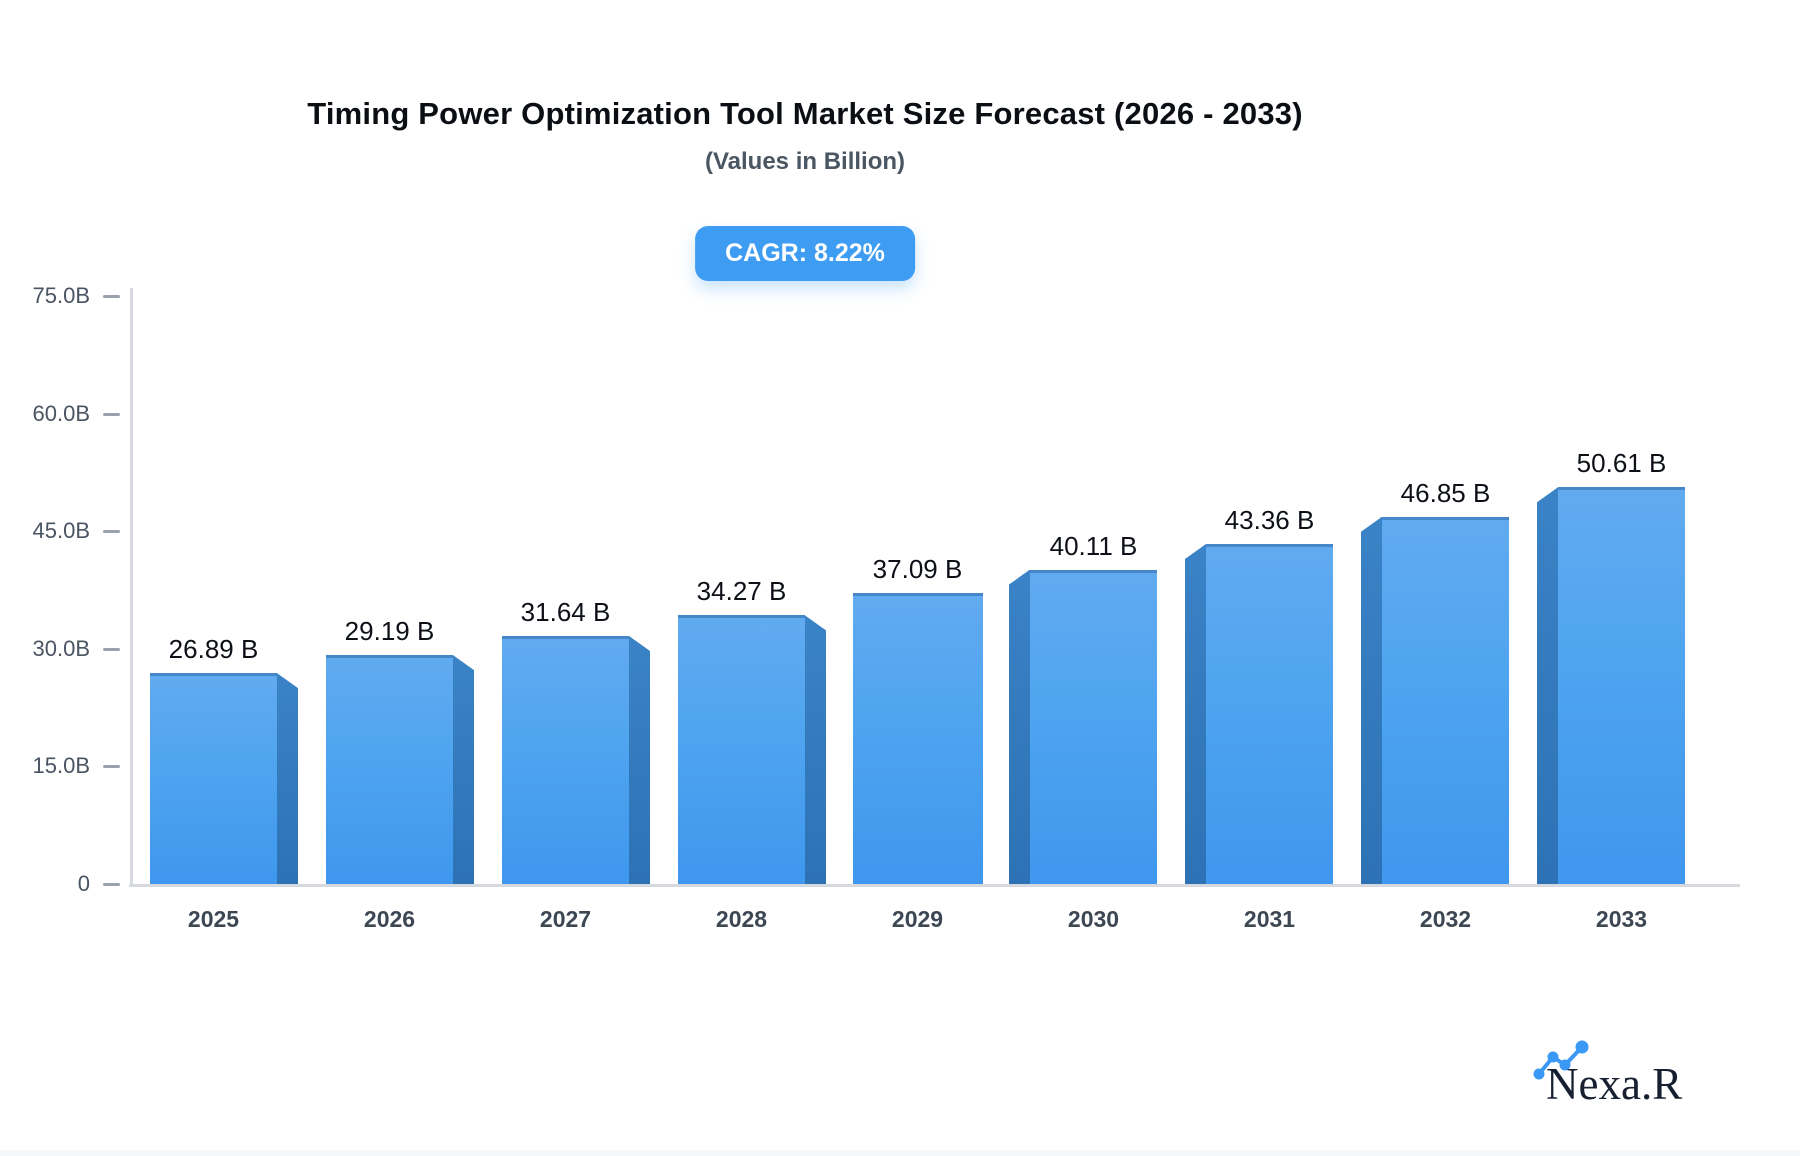 This screenshot has width=1800, height=1156. I want to click on bar-2029, so click(917, 738).